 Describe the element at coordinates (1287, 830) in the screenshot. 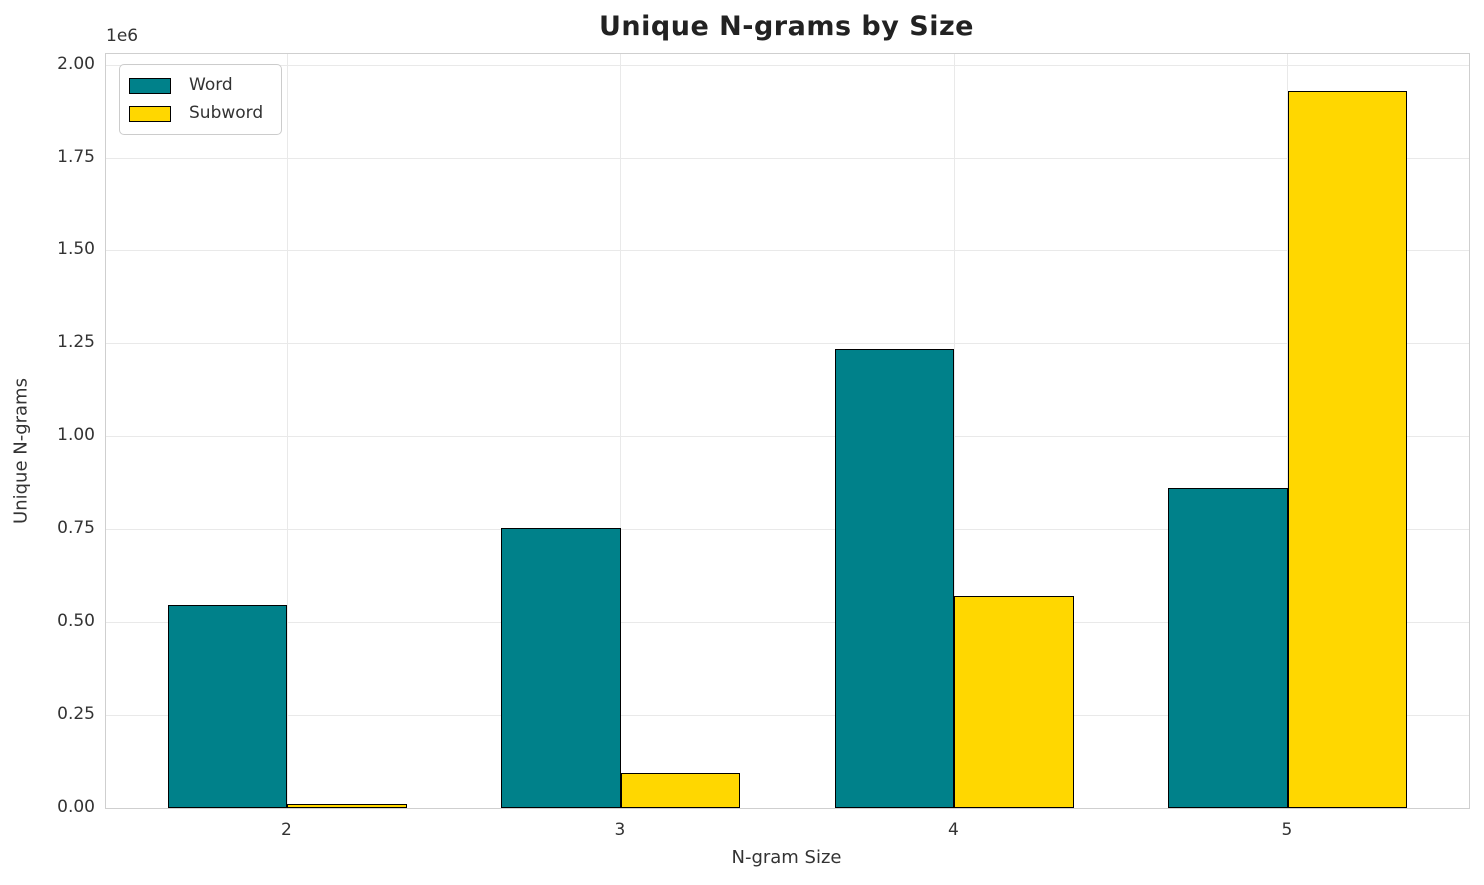

I see `x-tick-label: 5` at that location.